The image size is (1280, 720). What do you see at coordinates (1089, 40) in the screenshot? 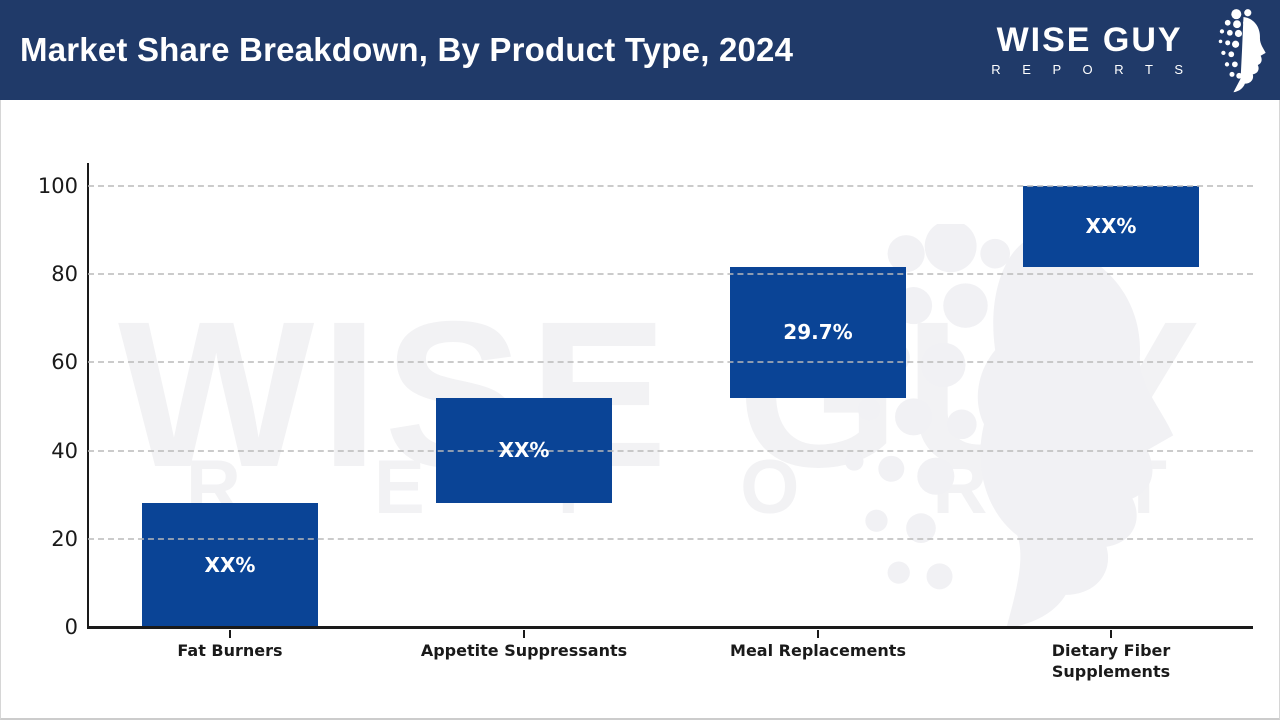
I see `brand-name: WISE GUY` at bounding box center [1089, 40].